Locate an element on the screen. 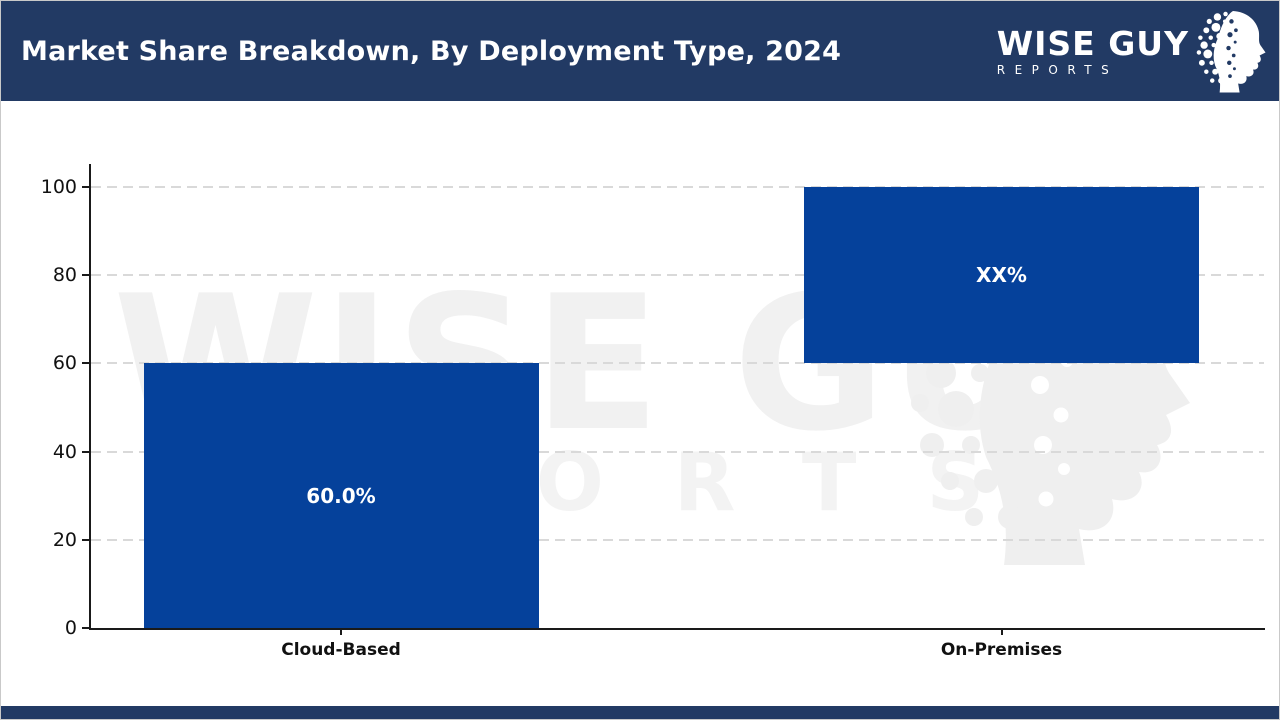 This screenshot has width=1280, height=720. y-tick-label: 100 is located at coordinates (58, 187).